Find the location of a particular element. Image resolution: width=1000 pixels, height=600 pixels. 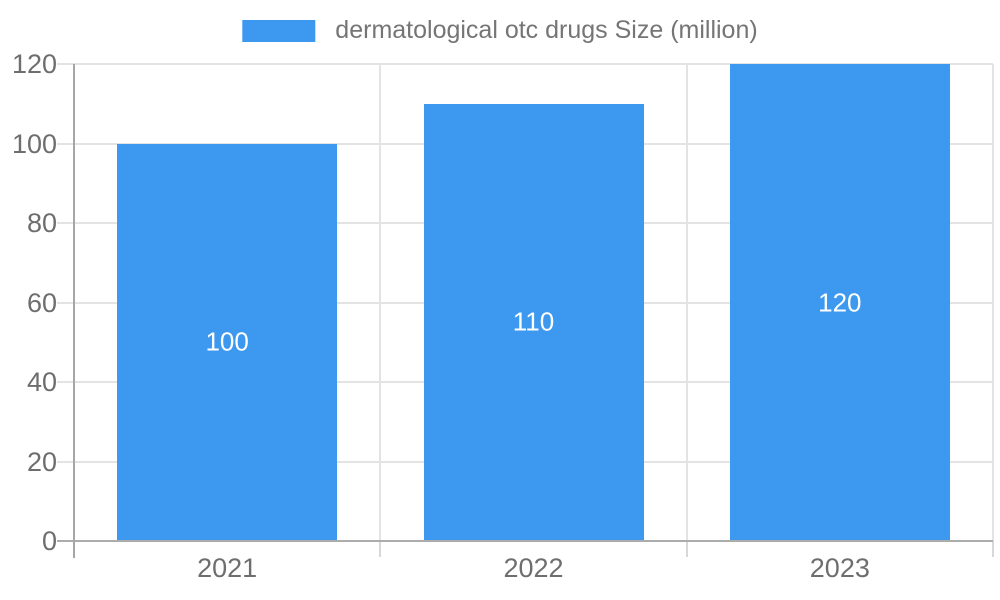

bar-value-label: 120 is located at coordinates (840, 302).